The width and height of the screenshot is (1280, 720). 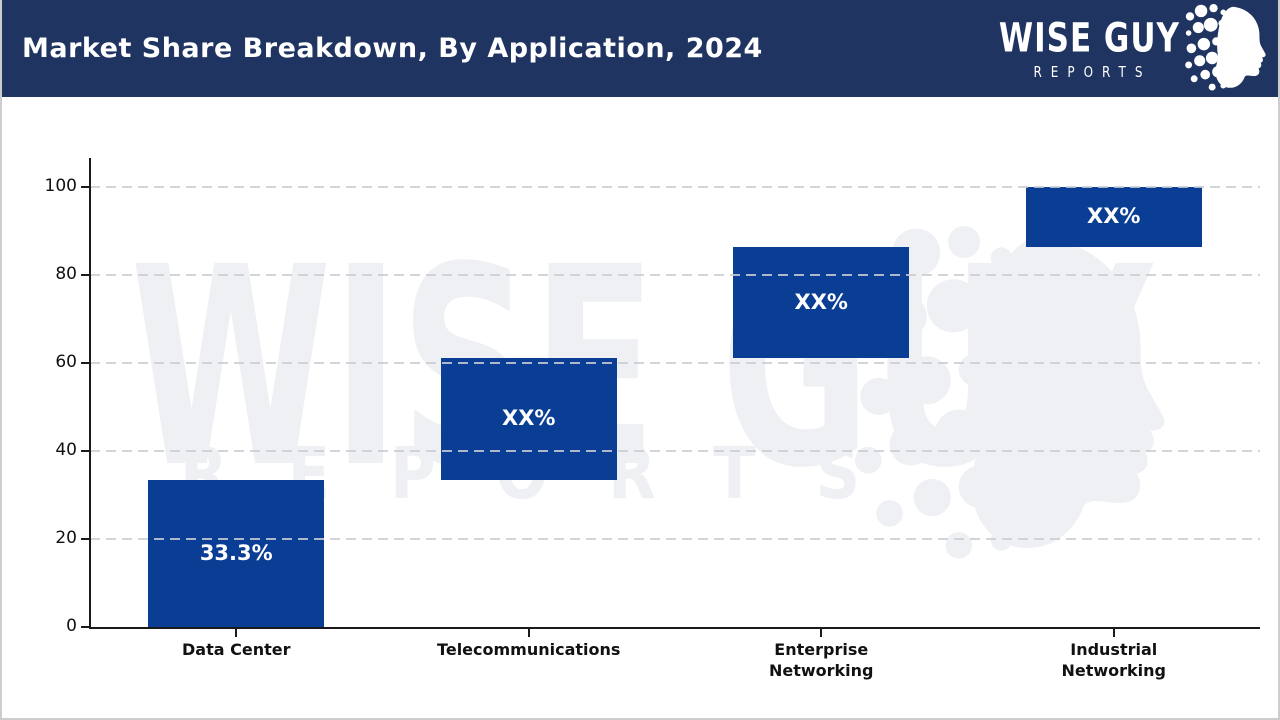 I want to click on logo-wordmark-line1: WISE GUY, so click(x=1089, y=38).